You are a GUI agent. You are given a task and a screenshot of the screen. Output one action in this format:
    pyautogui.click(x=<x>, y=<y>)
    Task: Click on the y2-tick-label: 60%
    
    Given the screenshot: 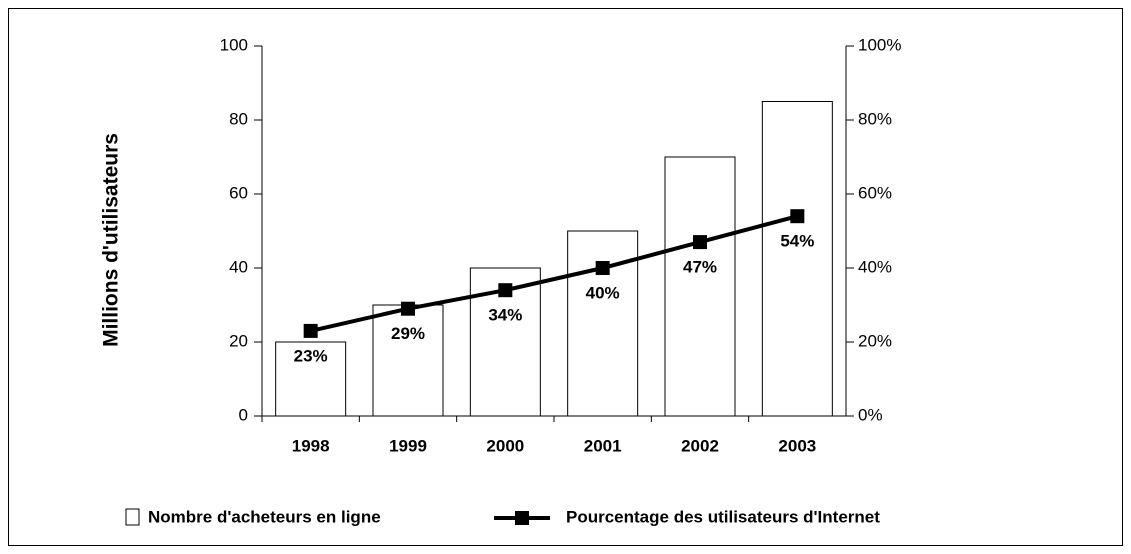 What is the action you would take?
    pyautogui.click(x=875, y=192)
    